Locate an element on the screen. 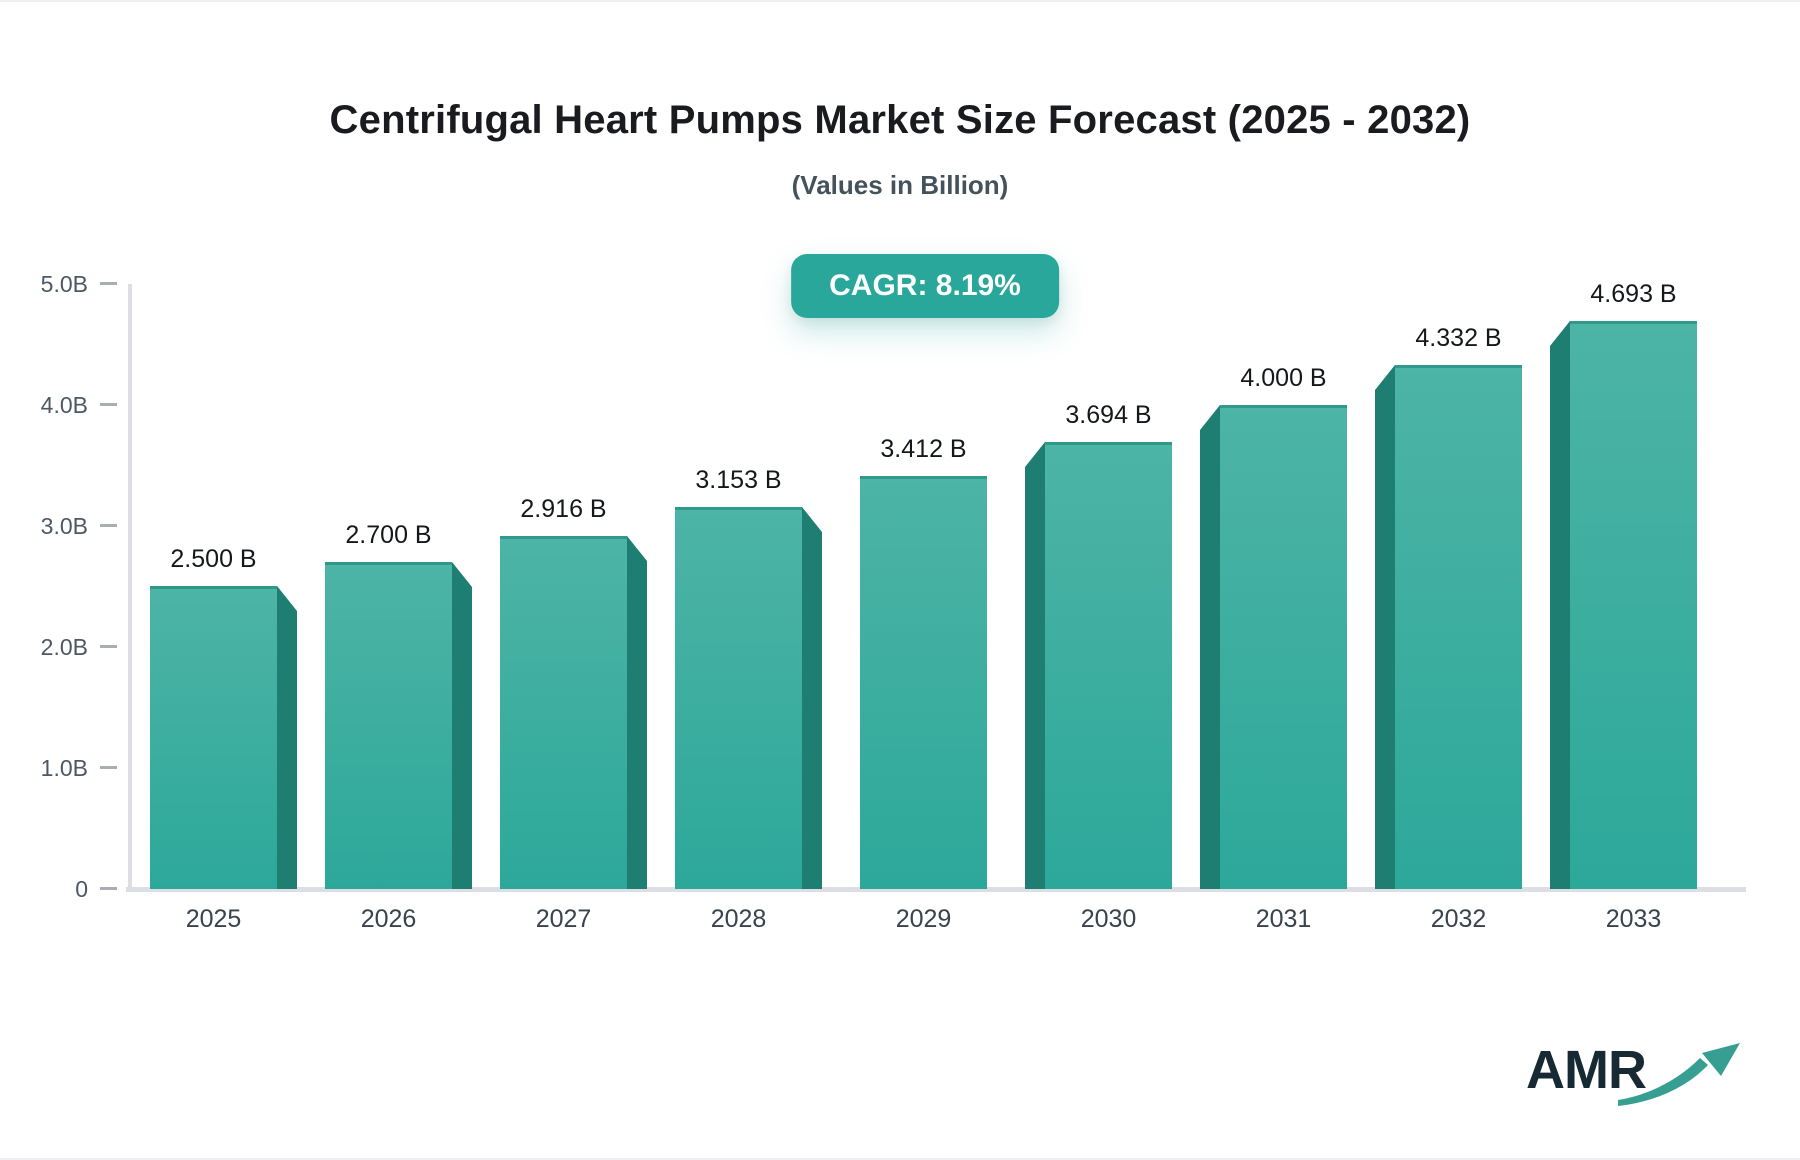 The height and width of the screenshot is (1160, 1800). bar-2029 is located at coordinates (923, 682).